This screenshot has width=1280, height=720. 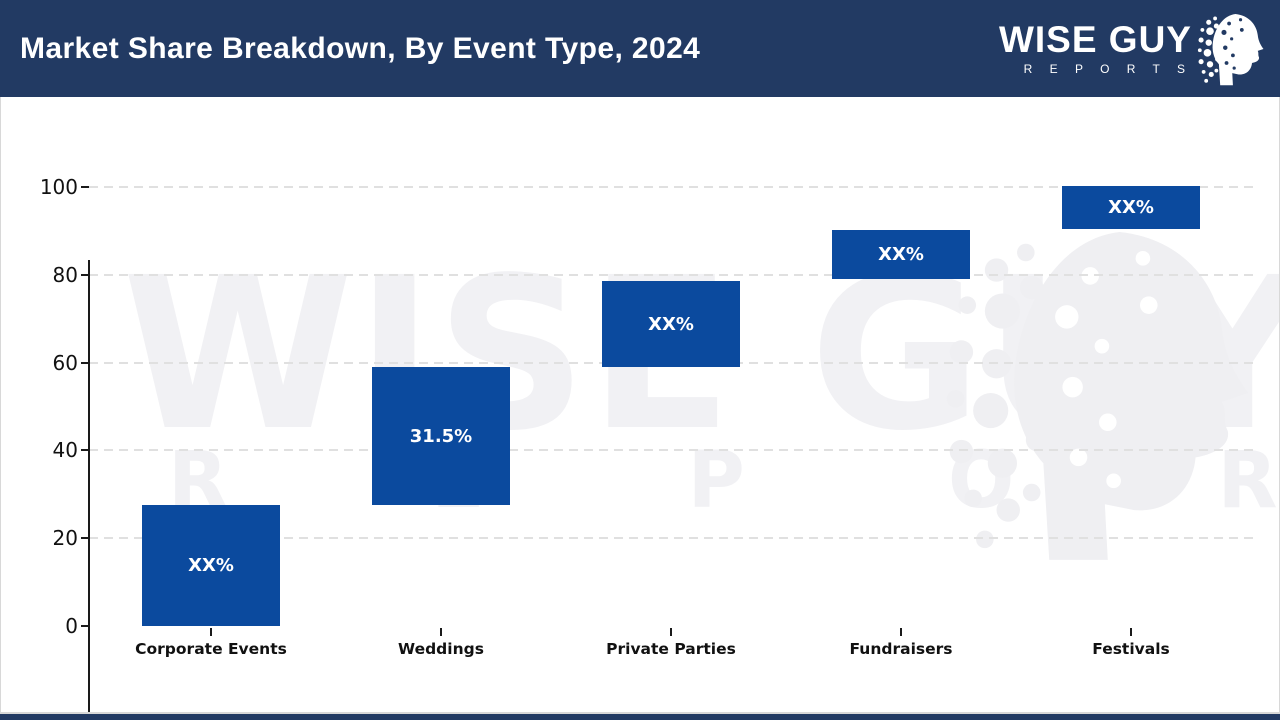 What do you see at coordinates (65, 274) in the screenshot?
I see `y-tick-label: 80` at bounding box center [65, 274].